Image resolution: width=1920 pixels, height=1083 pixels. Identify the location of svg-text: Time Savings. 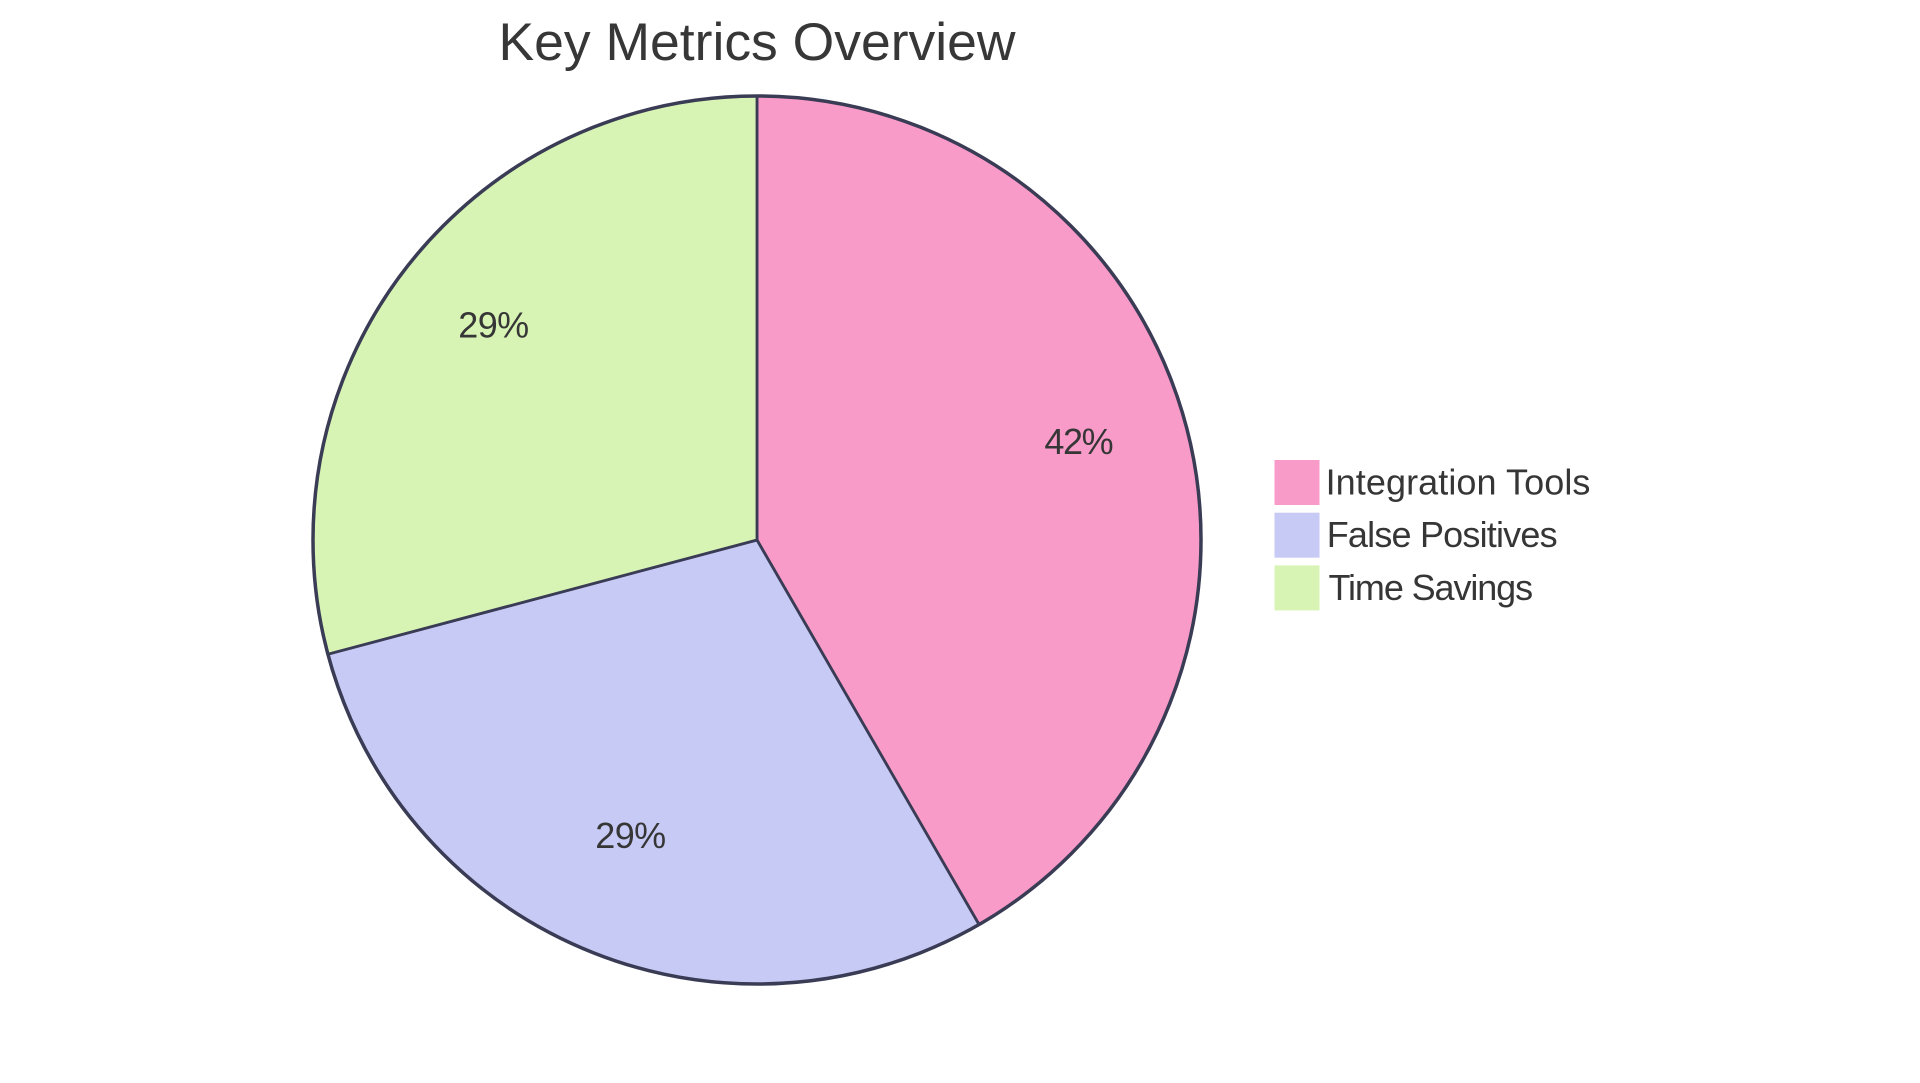
(1431, 587).